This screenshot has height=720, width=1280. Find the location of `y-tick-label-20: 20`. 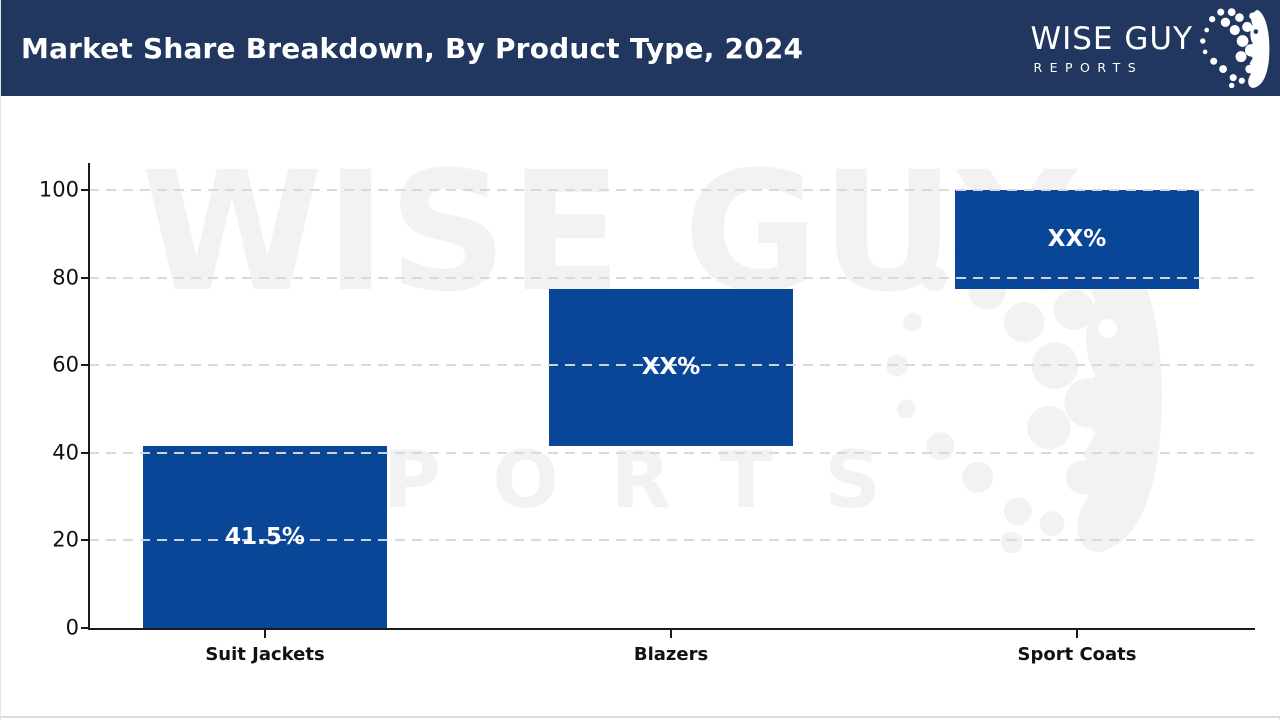

y-tick-label-20: 20 is located at coordinates (65, 539).